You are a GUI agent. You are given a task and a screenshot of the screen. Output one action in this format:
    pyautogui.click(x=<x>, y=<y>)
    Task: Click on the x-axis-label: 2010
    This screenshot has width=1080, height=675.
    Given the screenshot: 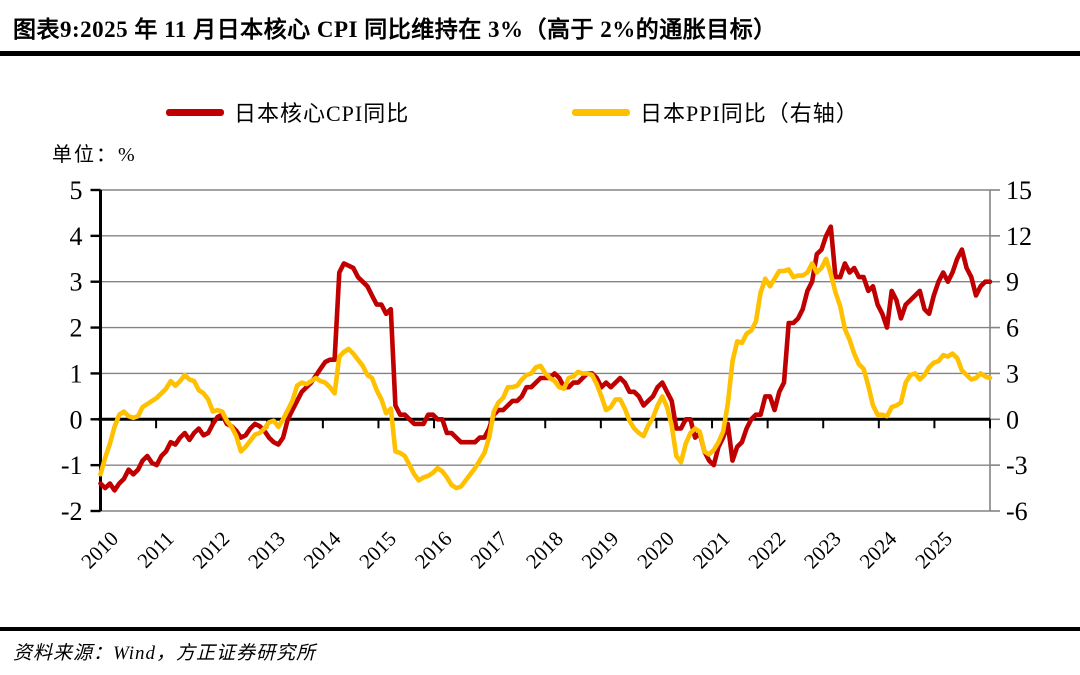 What is the action you would take?
    pyautogui.click(x=99, y=550)
    